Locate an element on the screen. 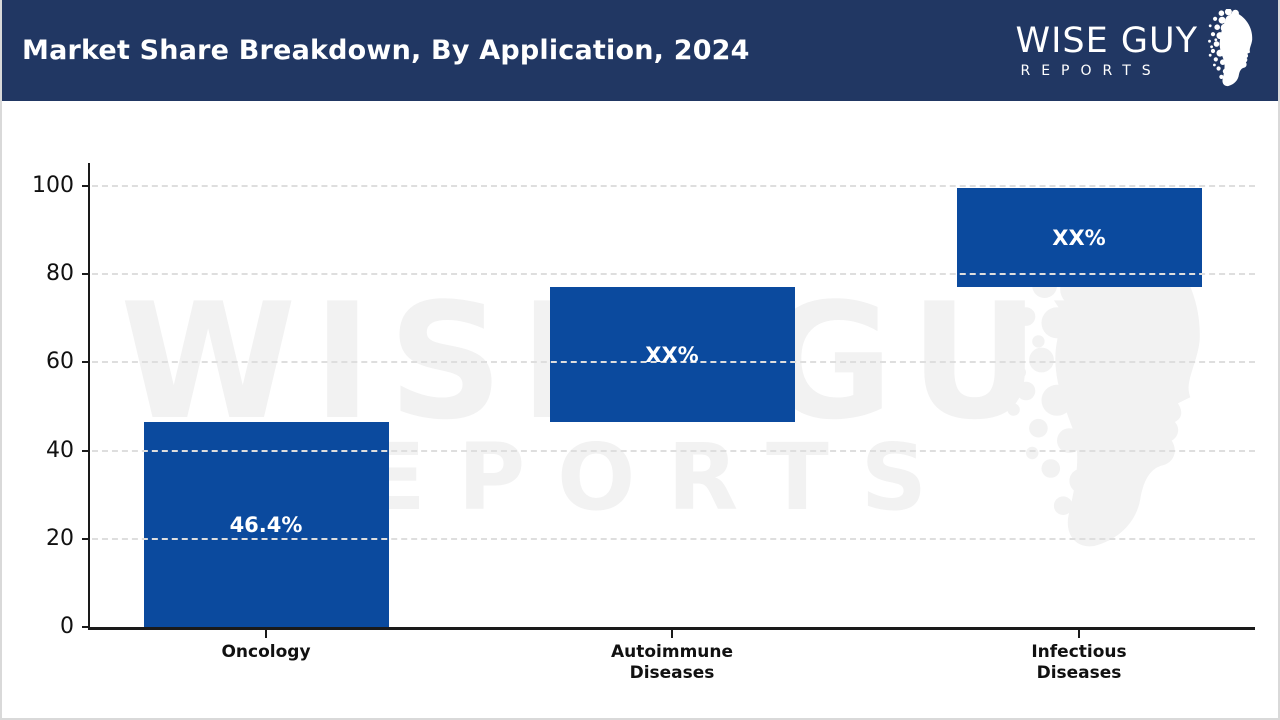 The width and height of the screenshot is (1280, 720). bar-value-label: 46.4% is located at coordinates (266, 524).